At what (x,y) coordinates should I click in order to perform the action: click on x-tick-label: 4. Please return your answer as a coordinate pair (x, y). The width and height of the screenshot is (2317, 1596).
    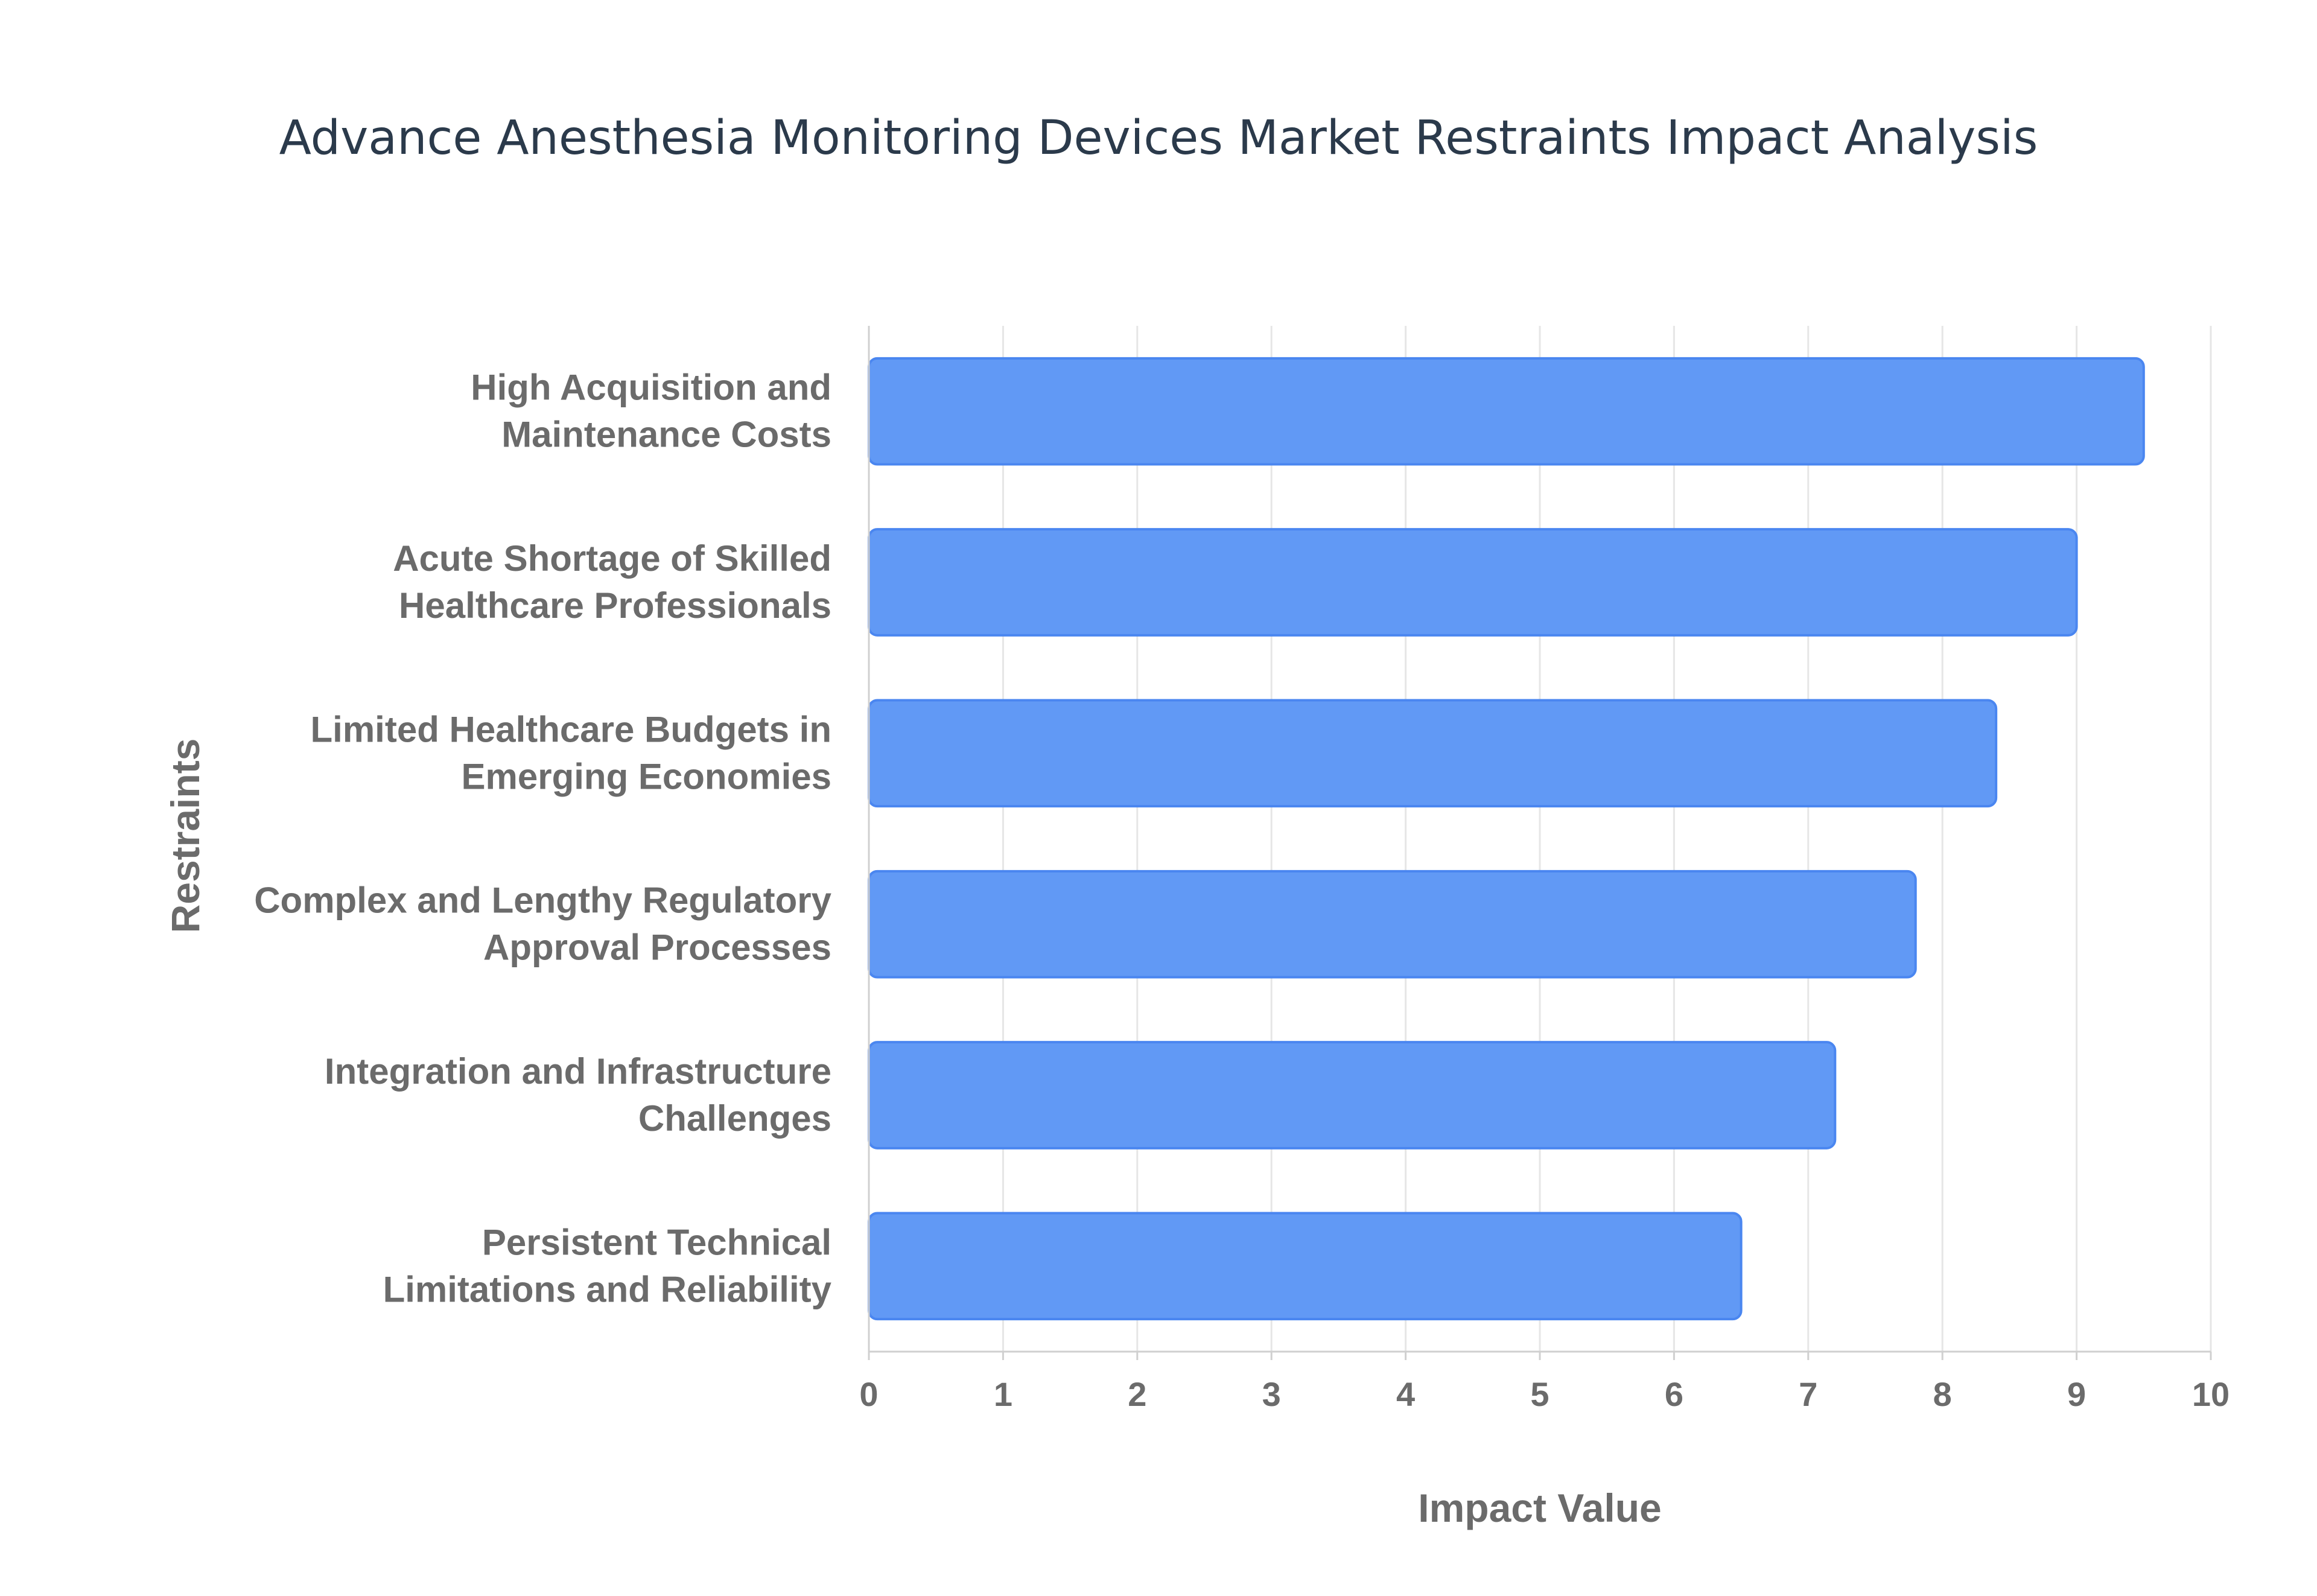
    Looking at the image, I should click on (1405, 1394).